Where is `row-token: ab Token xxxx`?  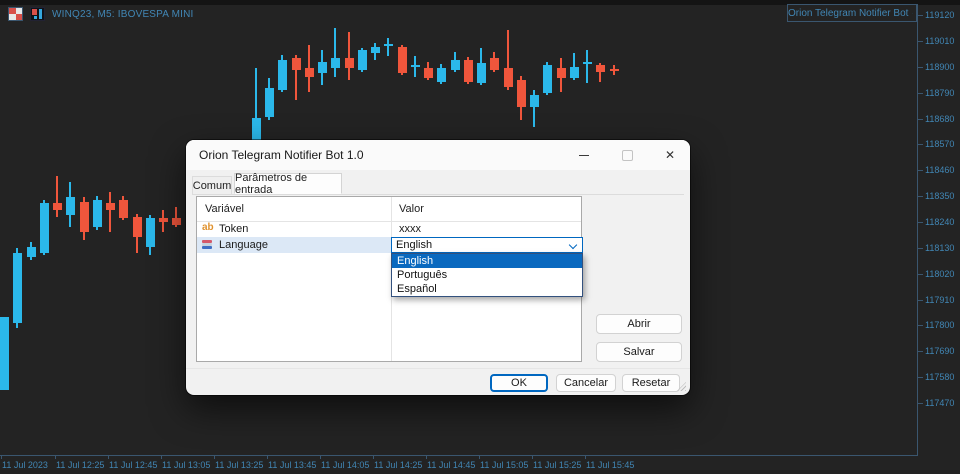
row-token: ab Token xxxx is located at coordinates (389, 229).